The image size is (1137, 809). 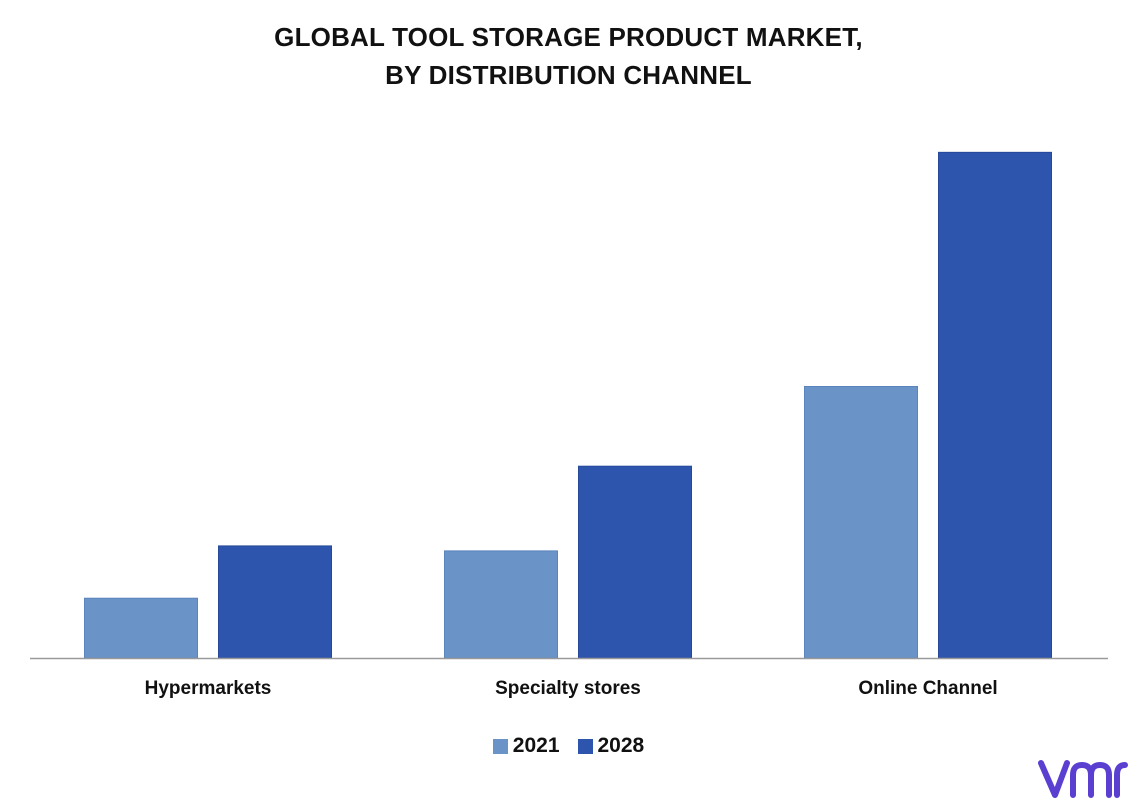 What do you see at coordinates (501, 604) in the screenshot?
I see `bar-specialty-stores-2021` at bounding box center [501, 604].